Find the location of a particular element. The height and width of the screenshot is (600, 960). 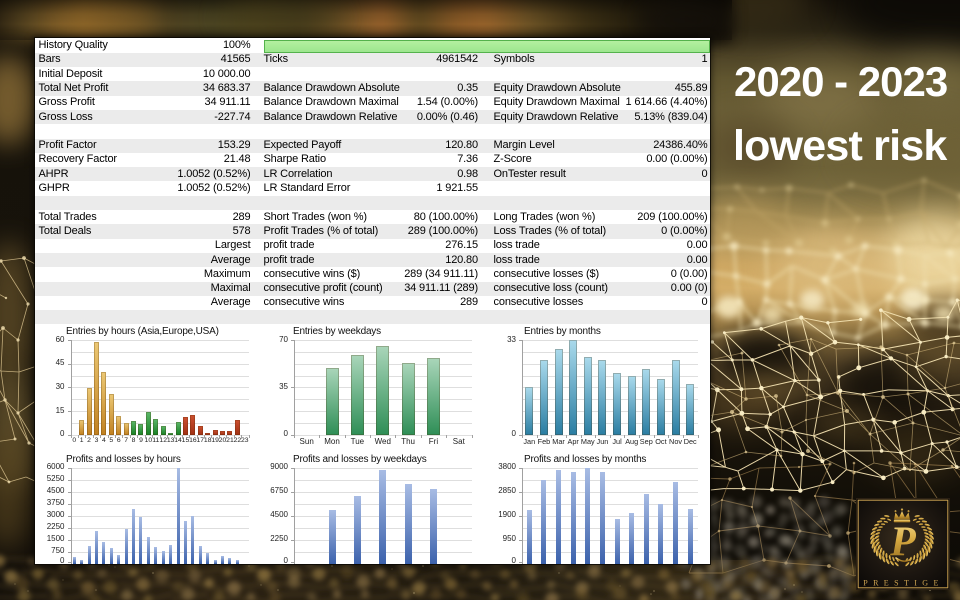

svg-text: PRESTIGE is located at coordinates (903, 583).